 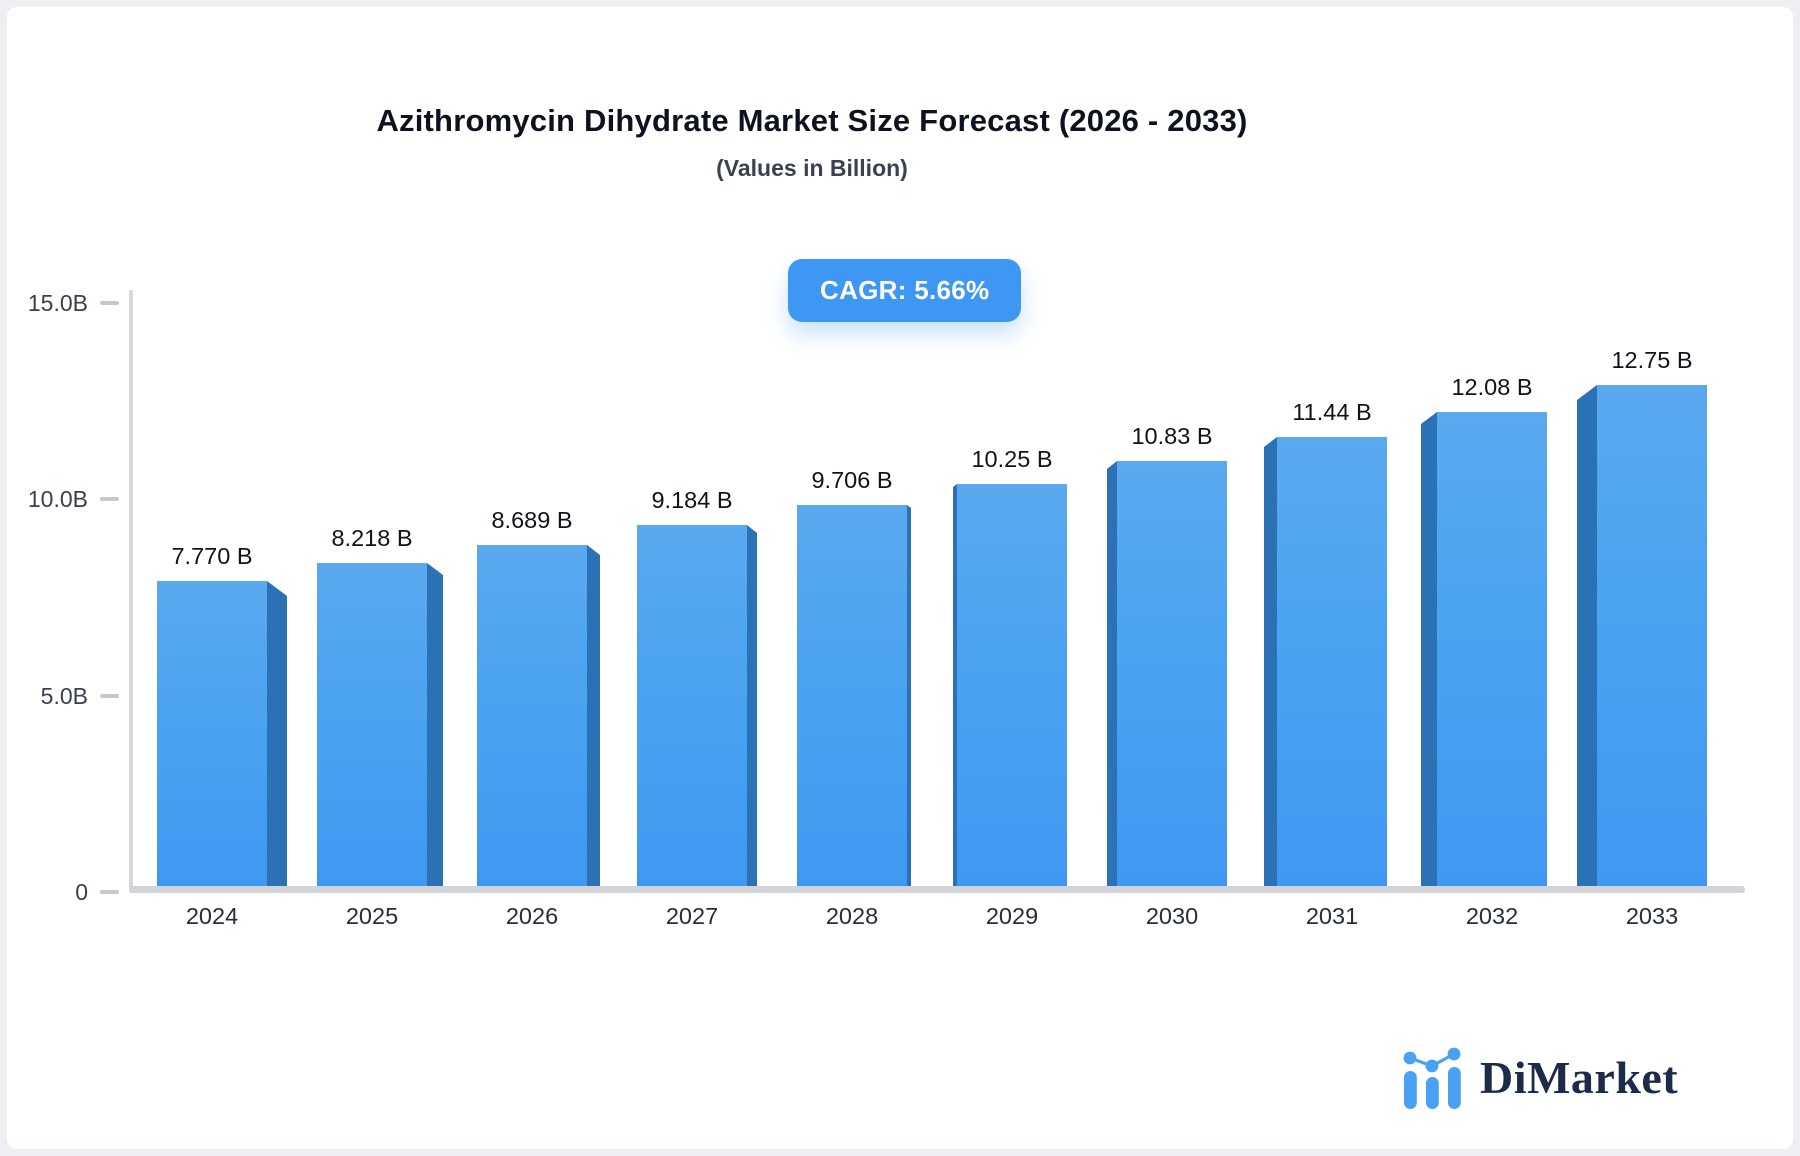 What do you see at coordinates (1012, 459) in the screenshot?
I see `bar-value-label-2029: 10.25 B` at bounding box center [1012, 459].